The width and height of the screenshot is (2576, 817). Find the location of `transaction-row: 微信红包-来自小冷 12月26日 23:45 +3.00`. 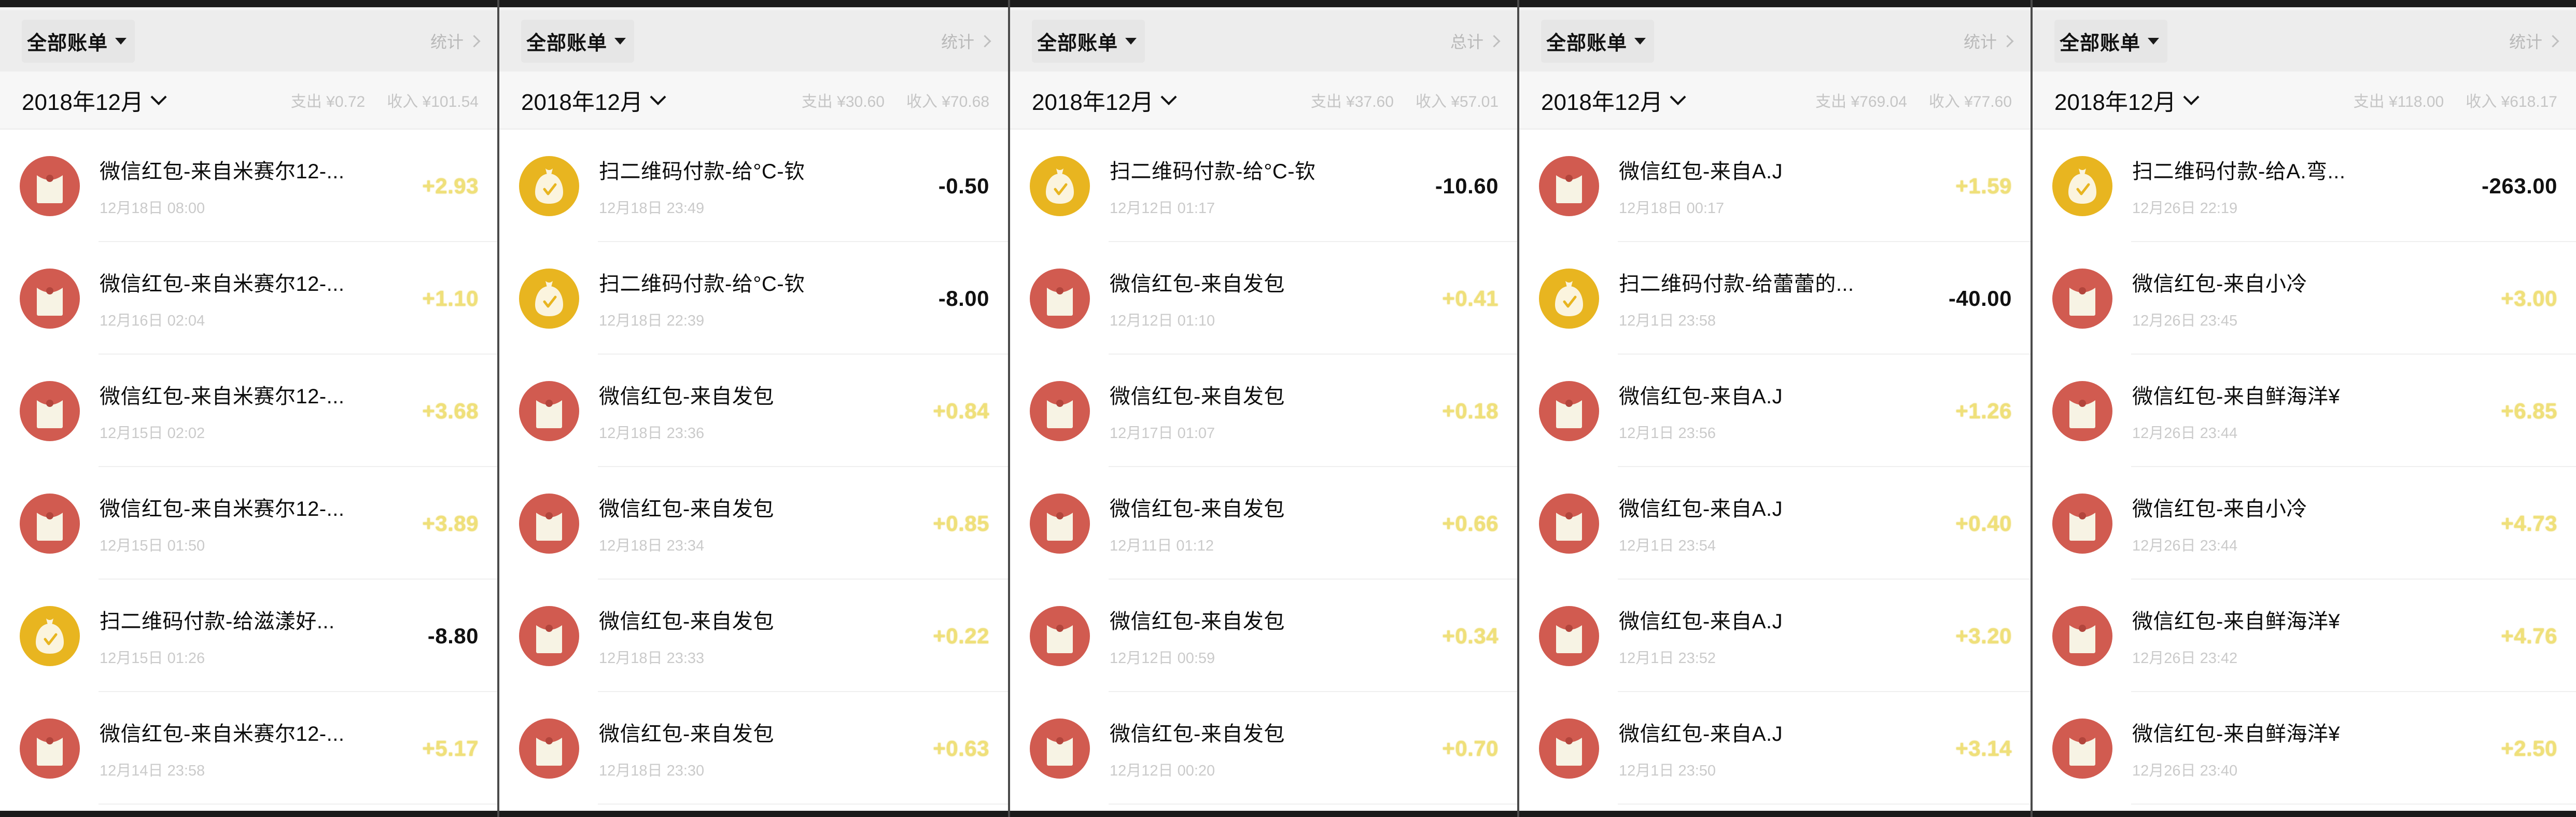

transaction-row: 微信红包-来自小冷 12月26日 23:45 +3.00 is located at coordinates (2304, 299).